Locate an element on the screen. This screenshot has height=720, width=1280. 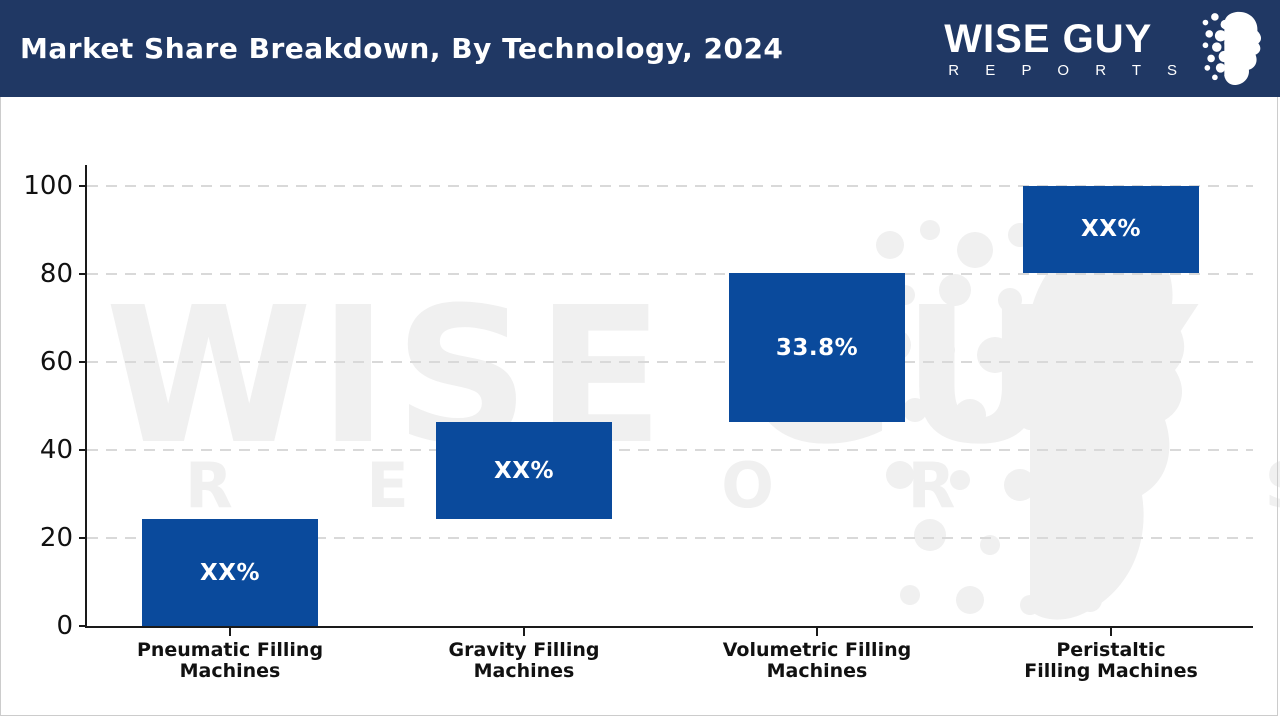
x-axis-category-label: Gravity Filling Machines is located at coordinates (524, 661).